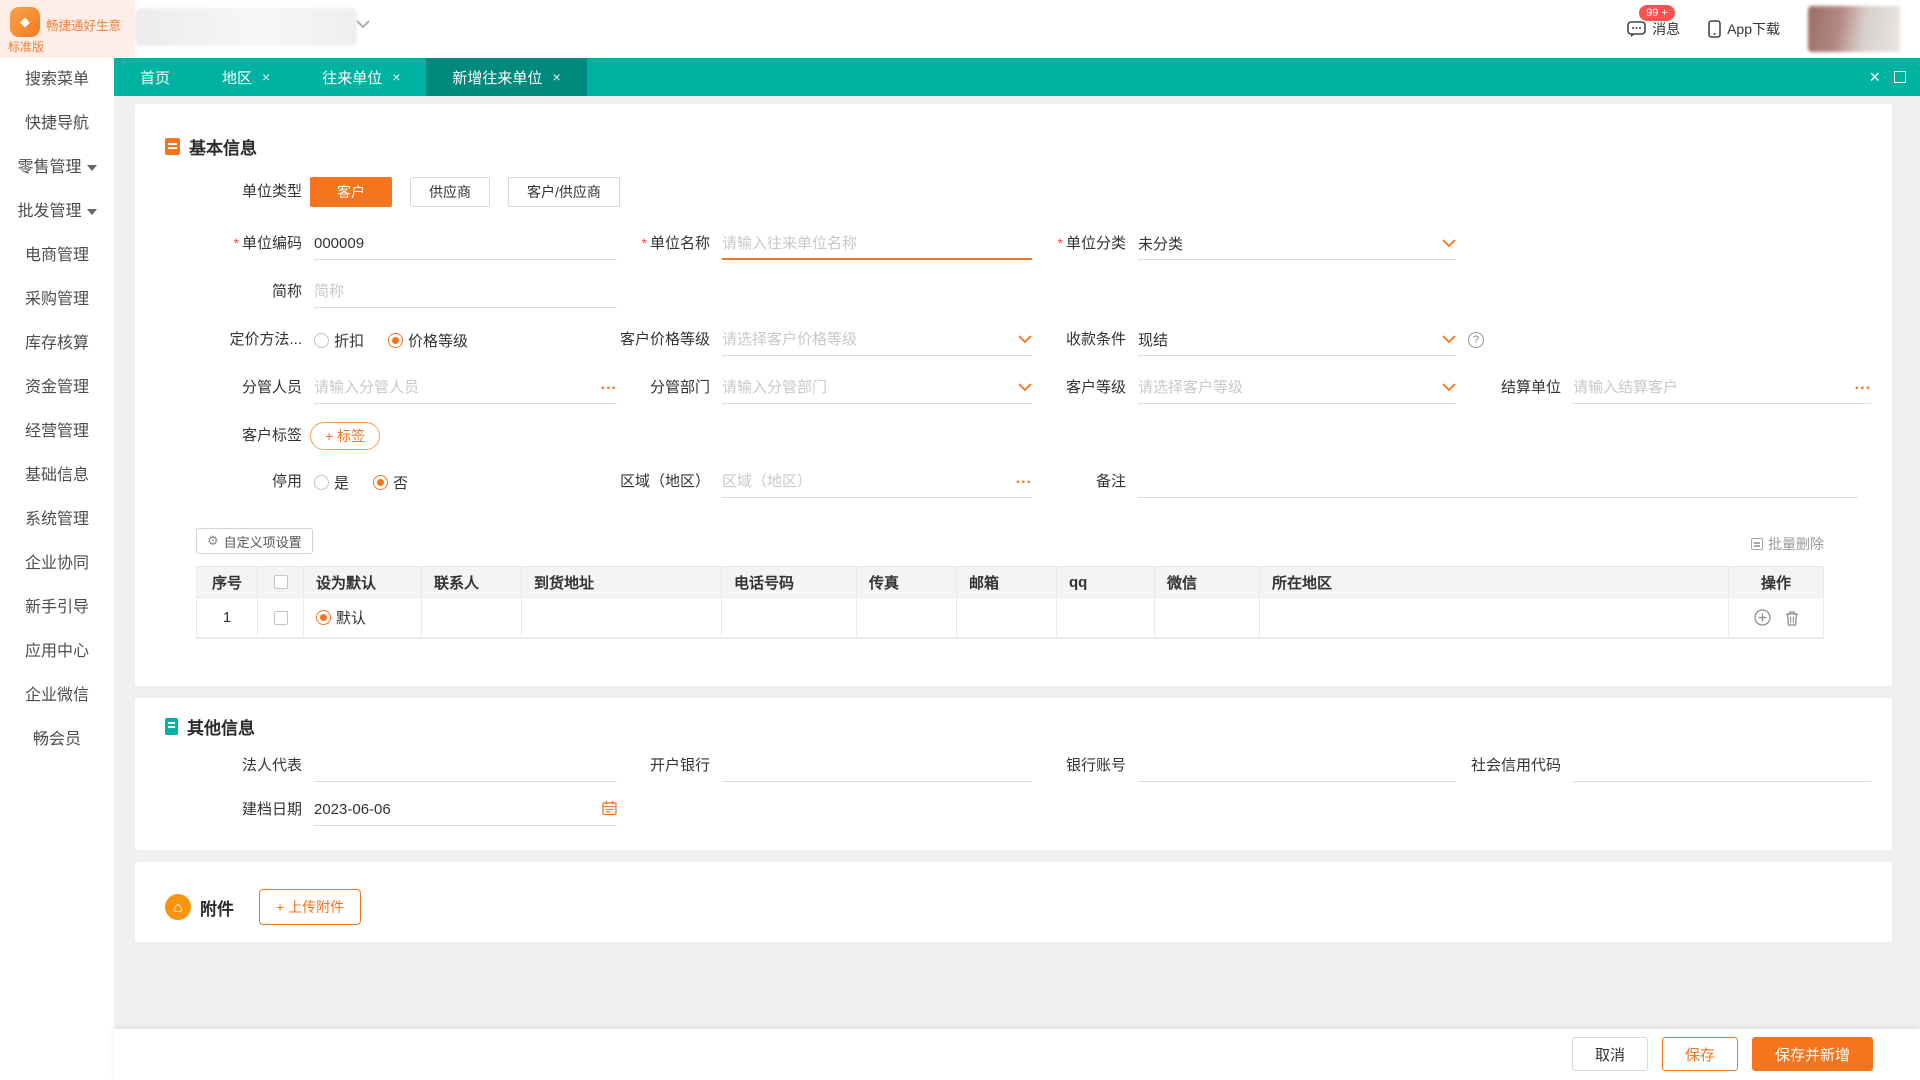 The height and width of the screenshot is (1080, 1920). What do you see at coordinates (339, 340) in the screenshot?
I see `pricing-discount-radio: 折扣` at bounding box center [339, 340].